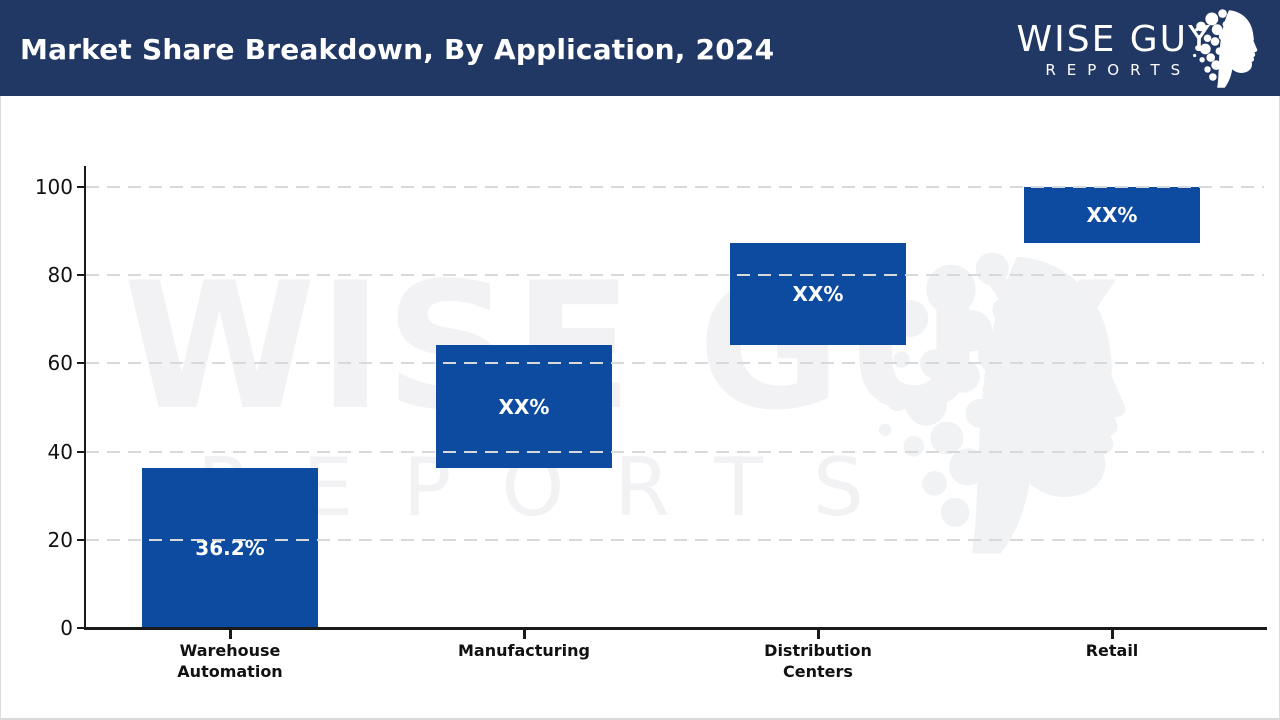  I want to click on bar-distribution-centers: XX%, so click(818, 293).